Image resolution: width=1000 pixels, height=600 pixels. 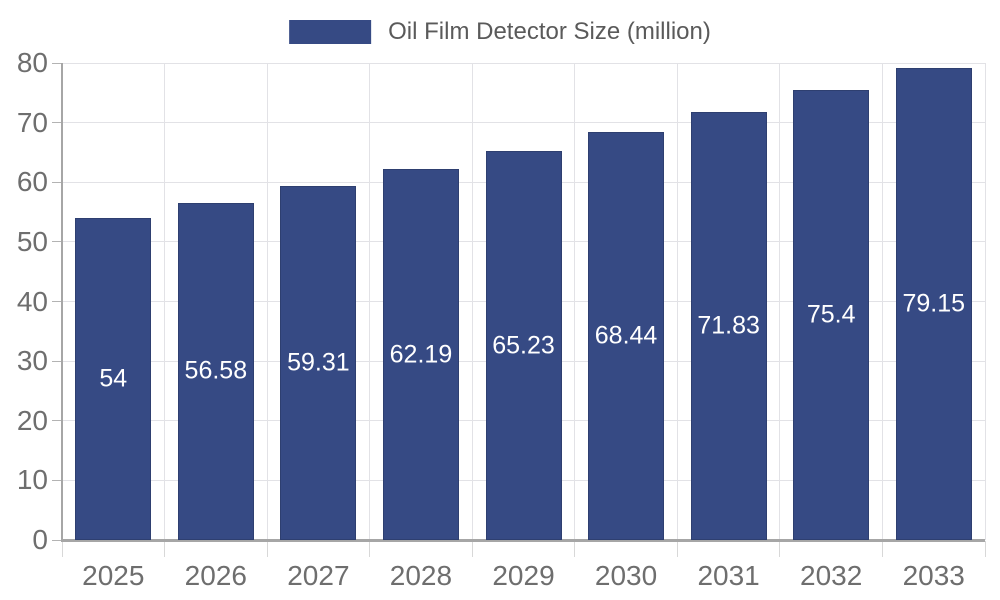 What do you see at coordinates (32, 301) in the screenshot?
I see `y-tick-label: 40` at bounding box center [32, 301].